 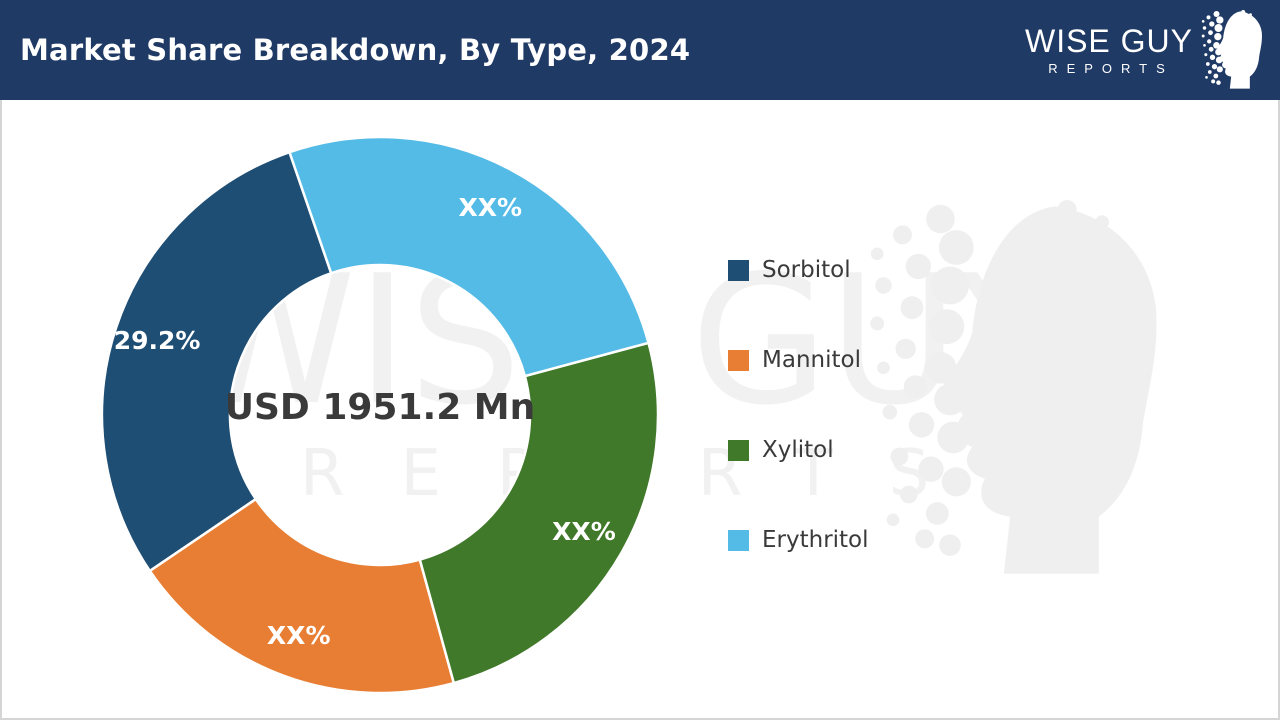 I want to click on legend-label-erythritol: Erythritol, so click(x=815, y=540).